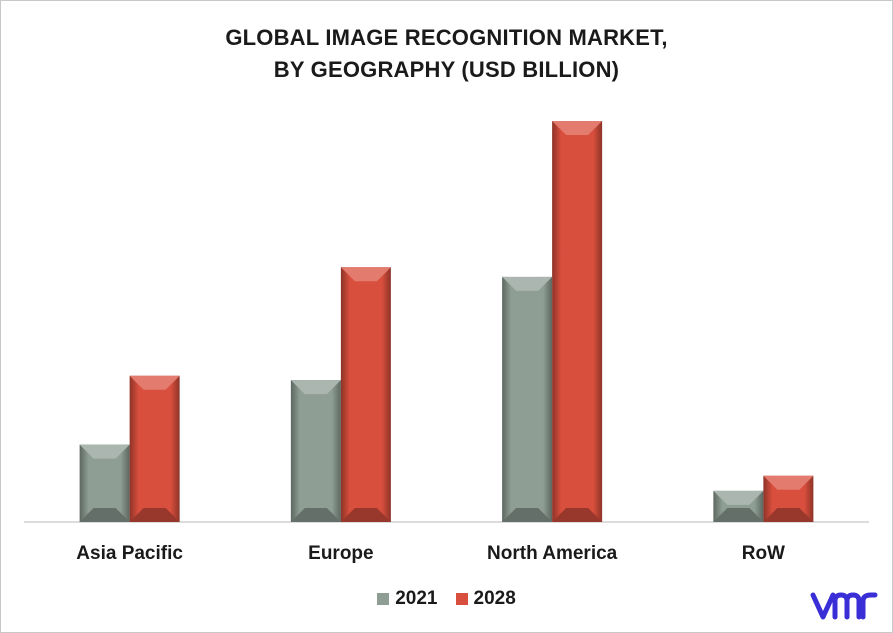  What do you see at coordinates (365, 394) in the screenshot?
I see `bar-2028-europe` at bounding box center [365, 394].